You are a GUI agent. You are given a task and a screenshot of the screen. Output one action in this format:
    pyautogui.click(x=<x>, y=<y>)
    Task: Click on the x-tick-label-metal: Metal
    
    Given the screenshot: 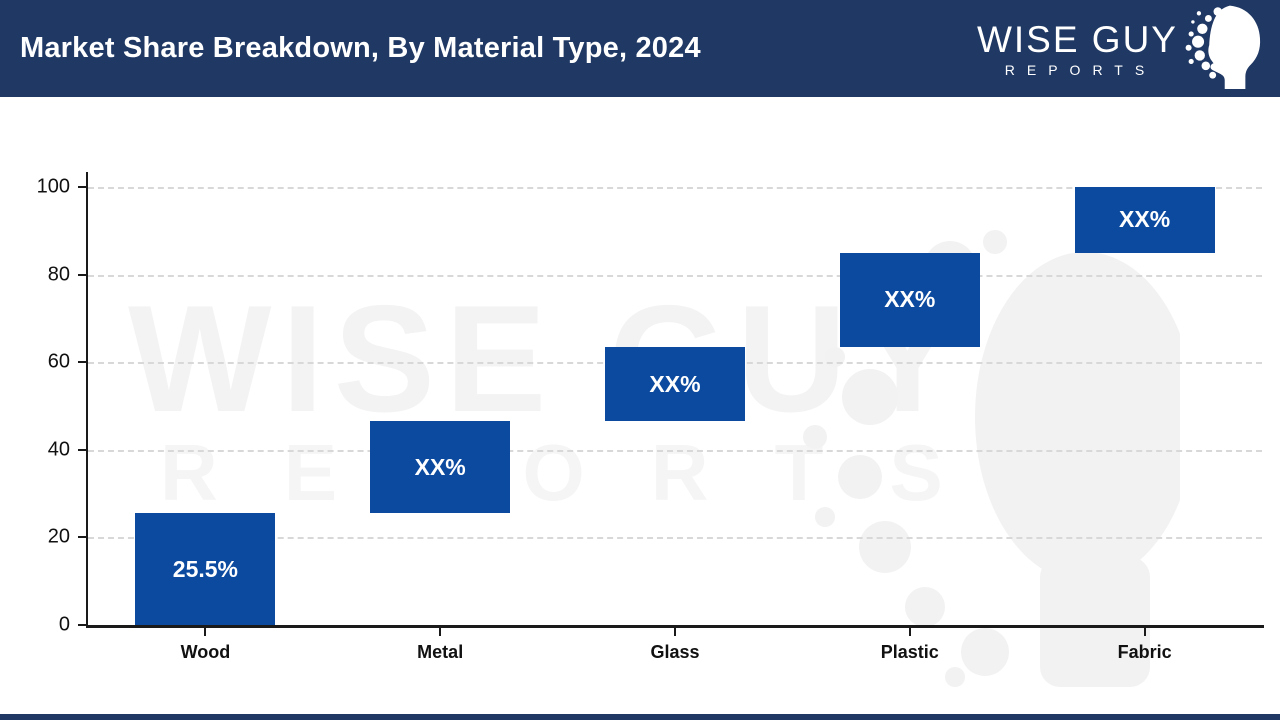 What is the action you would take?
    pyautogui.click(x=440, y=652)
    